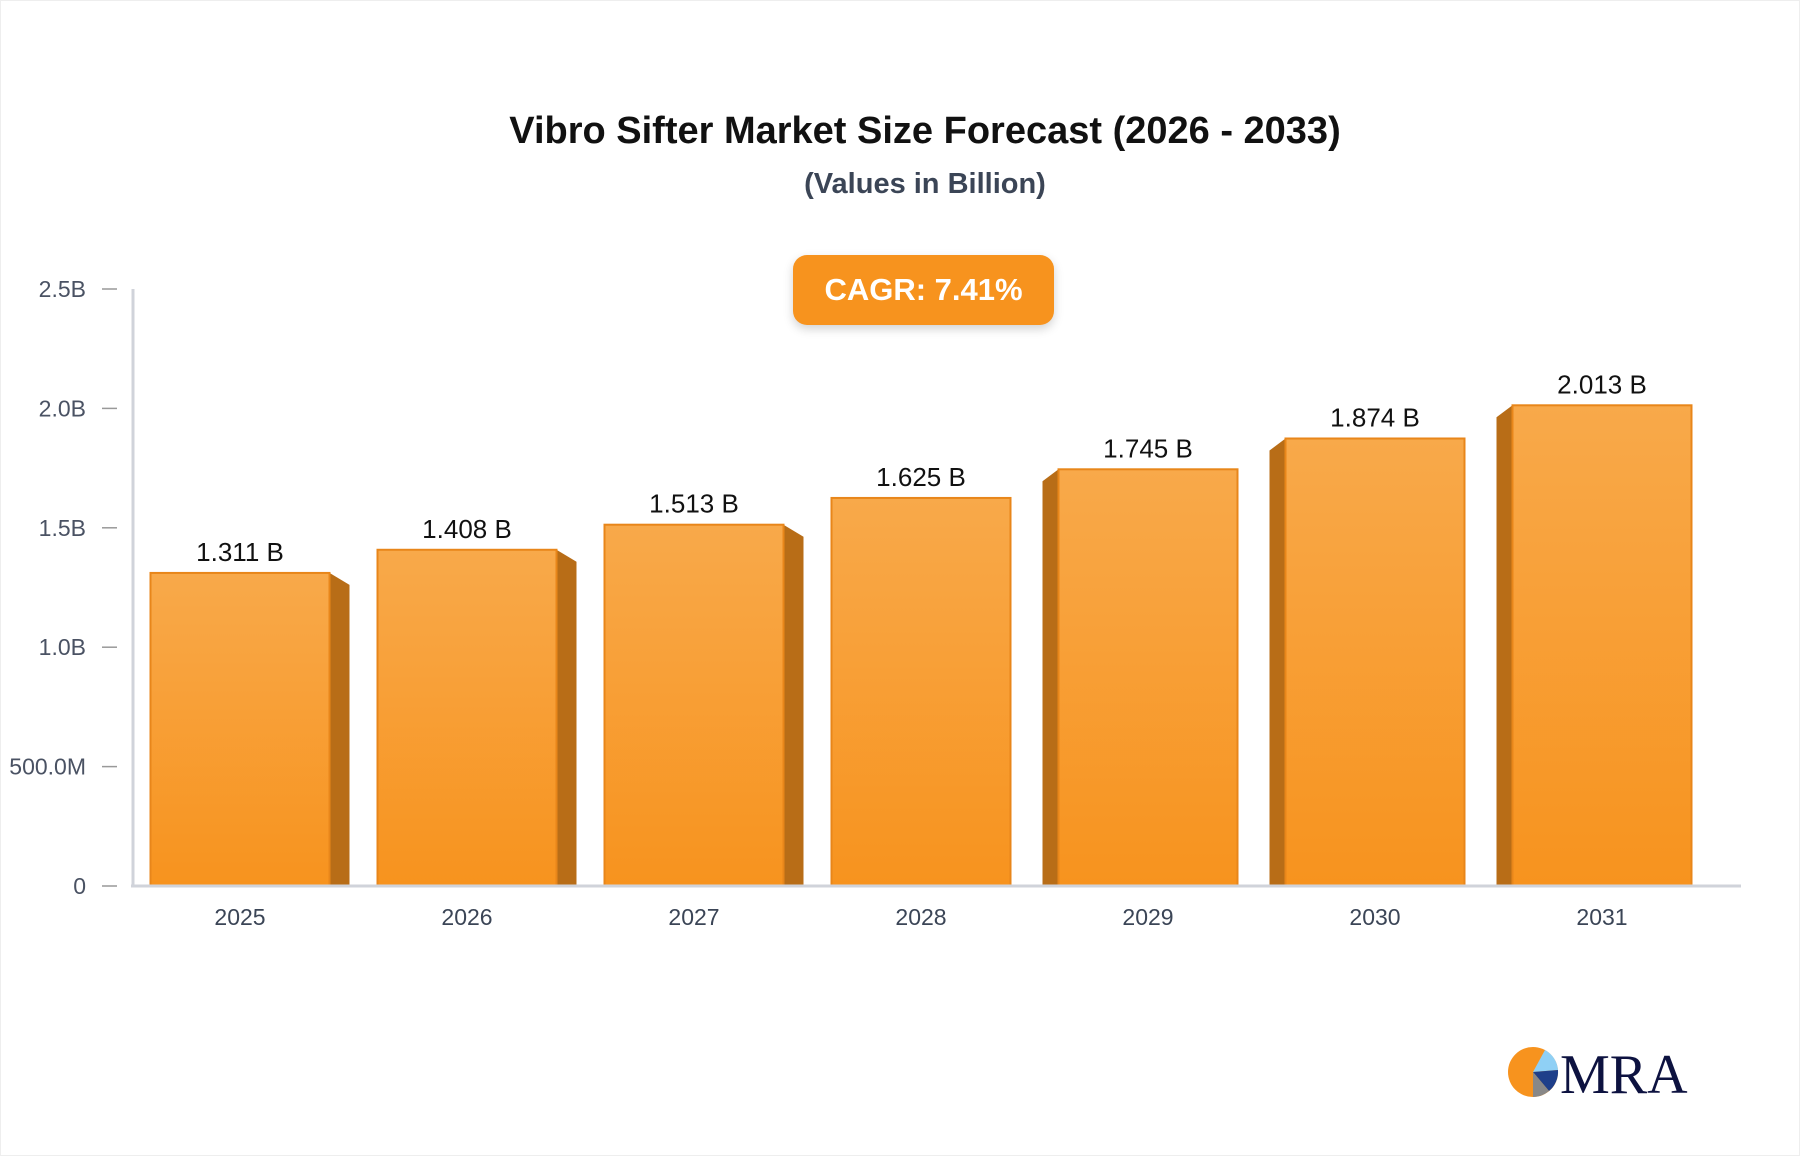 The image size is (1800, 1156). Describe the element at coordinates (62, 528) in the screenshot. I see `y-tick-label: 1.5B` at that location.